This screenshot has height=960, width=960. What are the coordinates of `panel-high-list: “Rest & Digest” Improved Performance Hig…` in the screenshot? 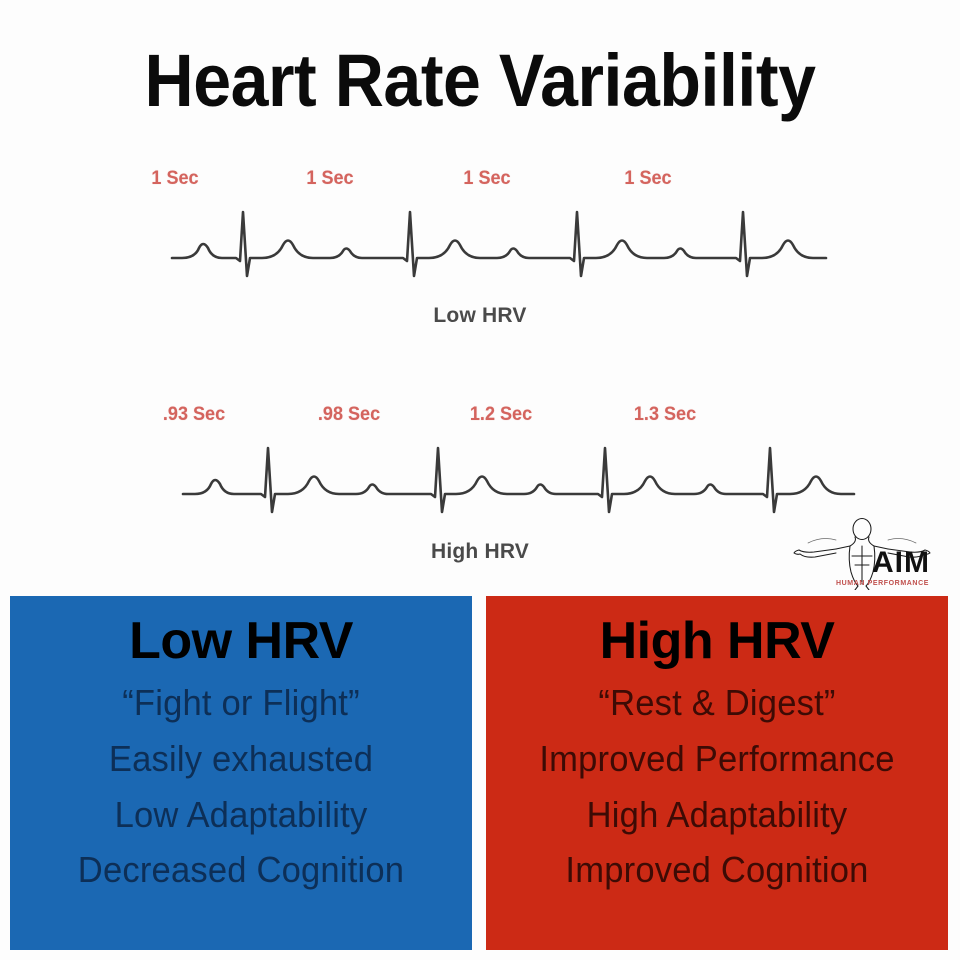 It's located at (717, 786).